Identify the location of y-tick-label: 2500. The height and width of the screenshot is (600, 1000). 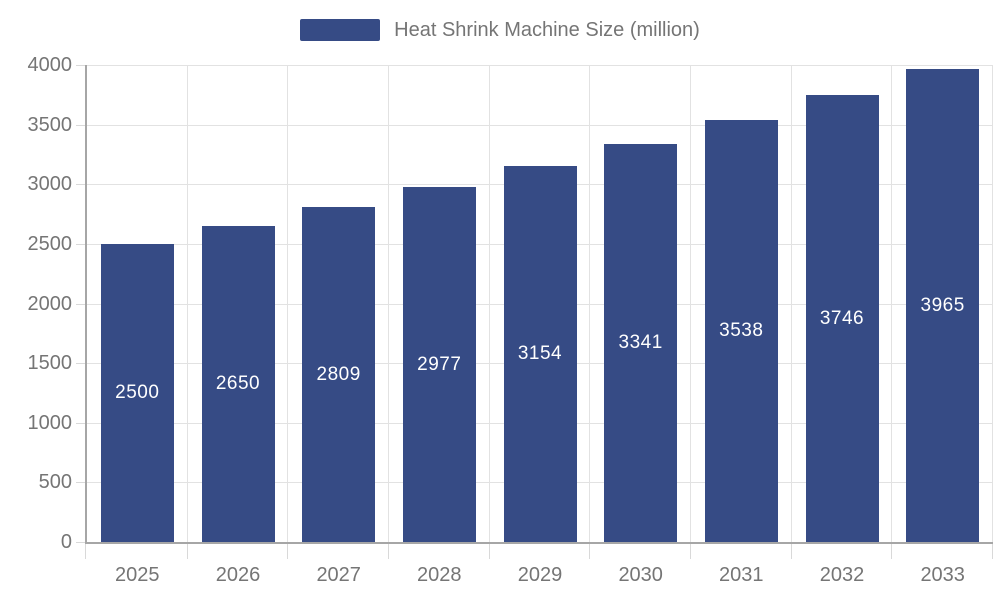
(50, 243).